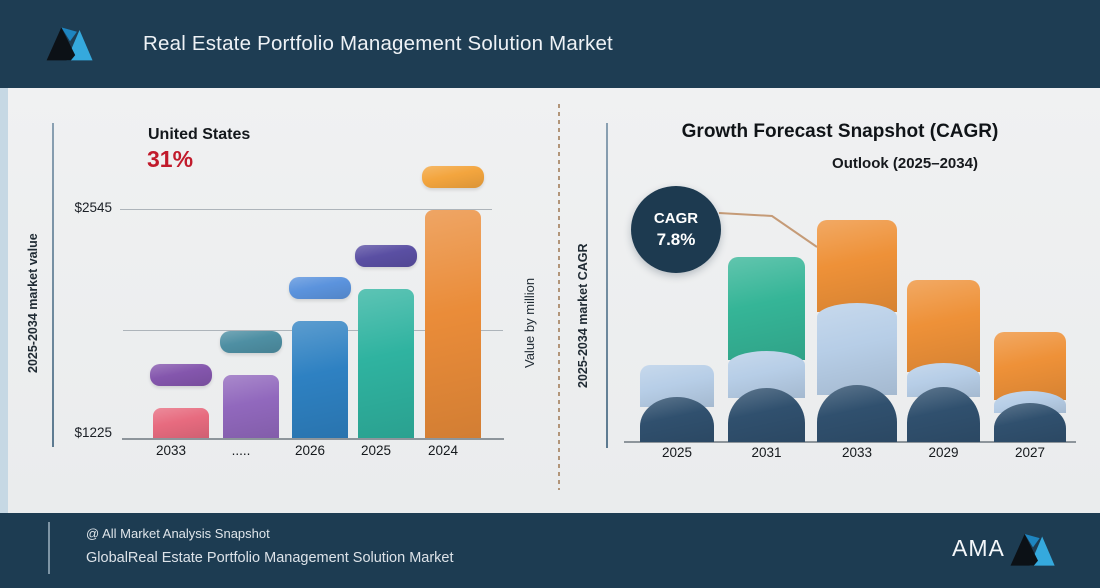 This screenshot has width=1100, height=588. I want to click on footer-ama-logo-icon, so click(1032, 550).